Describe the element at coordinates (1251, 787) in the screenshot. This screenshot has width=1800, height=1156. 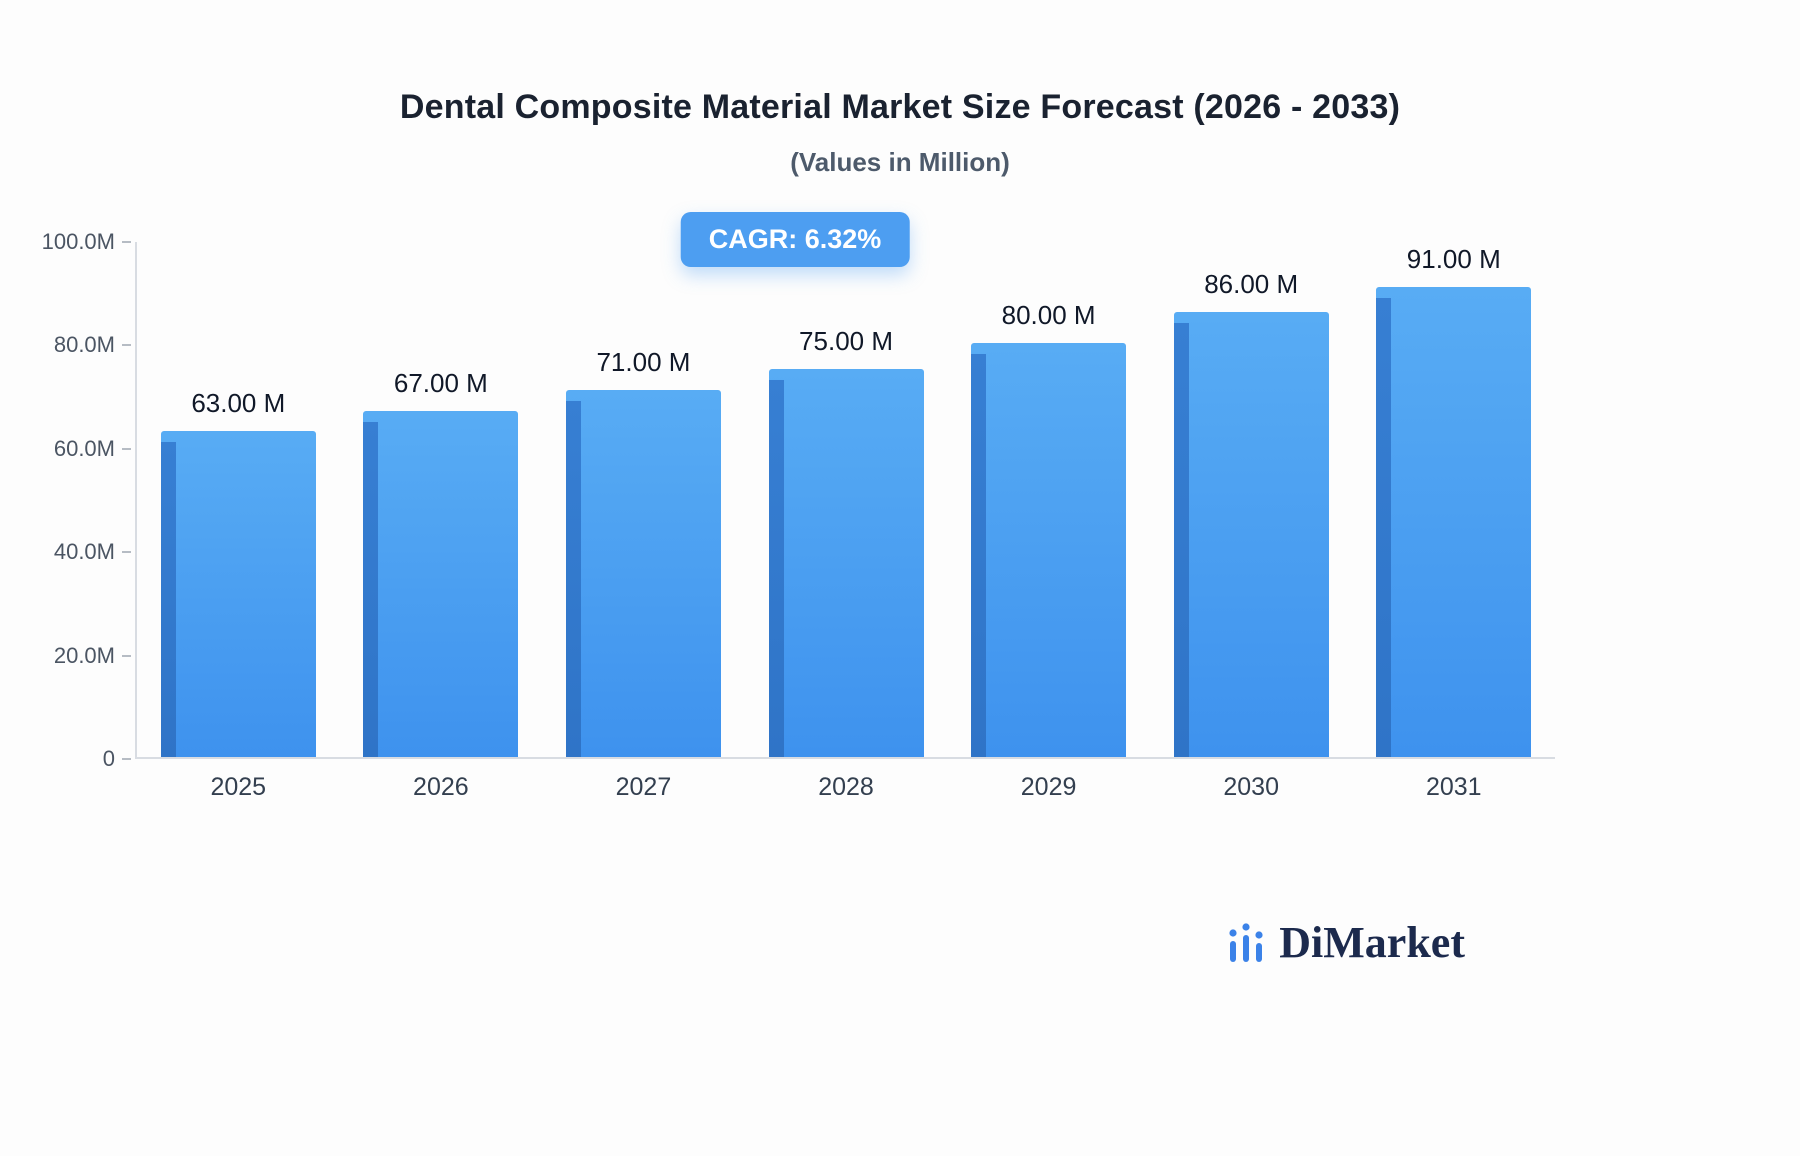
I see `x-axis-label: 2030` at that location.